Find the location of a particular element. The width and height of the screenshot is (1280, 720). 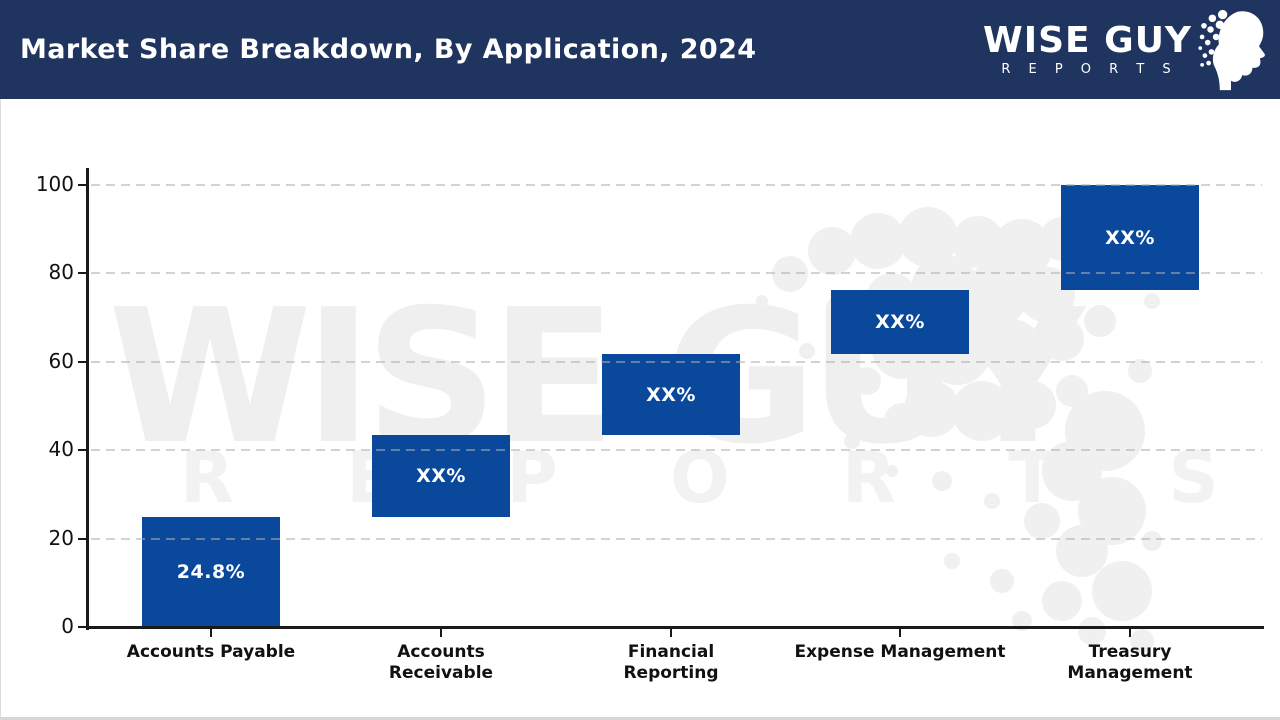

bar-financial-reporting: XX% is located at coordinates (671, 395).